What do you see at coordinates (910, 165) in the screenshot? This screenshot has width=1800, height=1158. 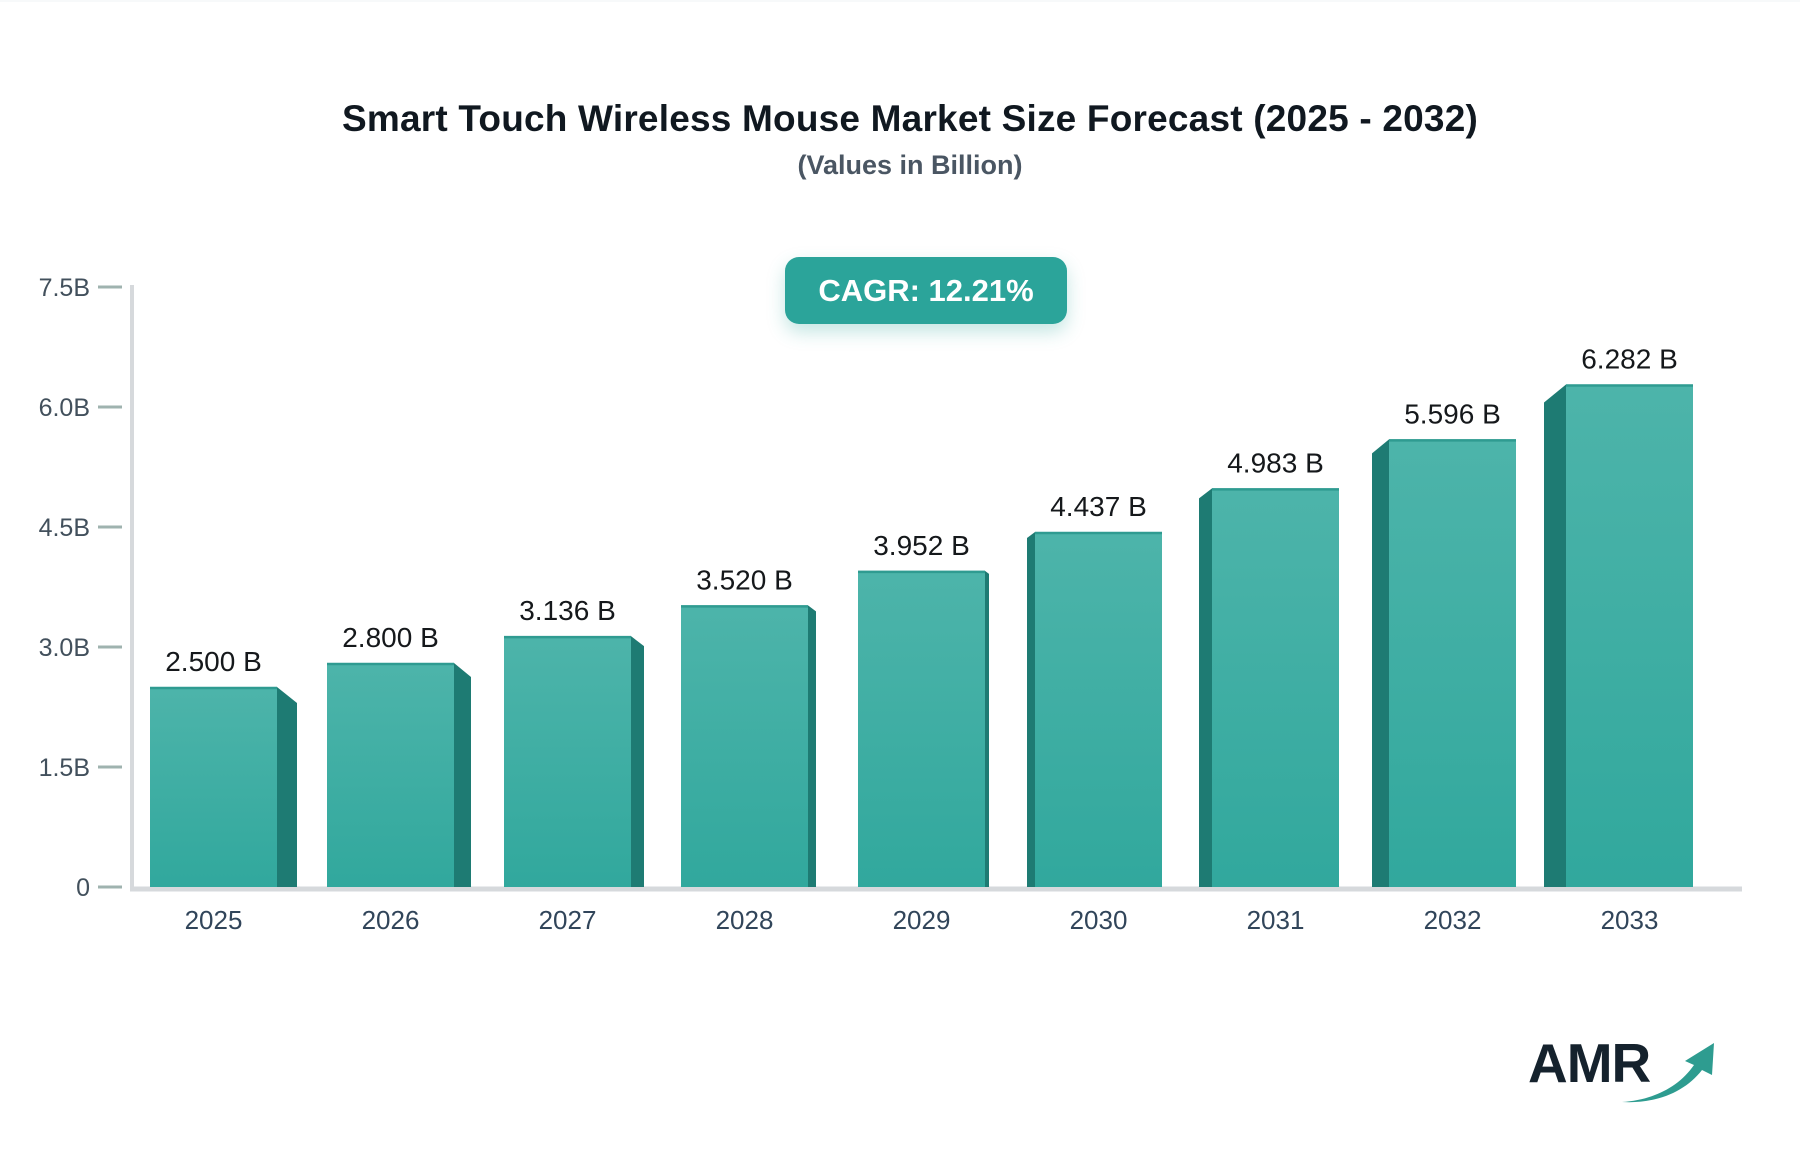 I see `chart-subtitle: (Values in Billion)` at bounding box center [910, 165].